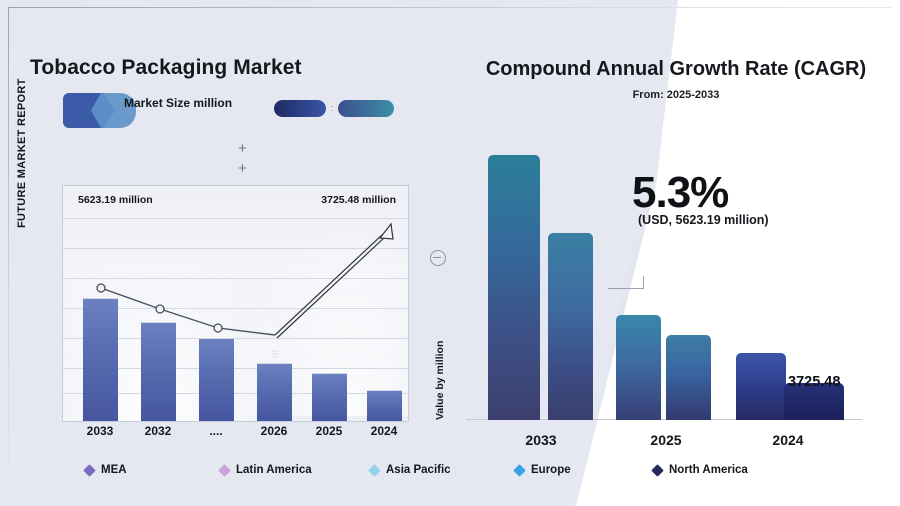  What do you see at coordinates (384, 405) in the screenshot?
I see `bar-2024` at bounding box center [384, 405].